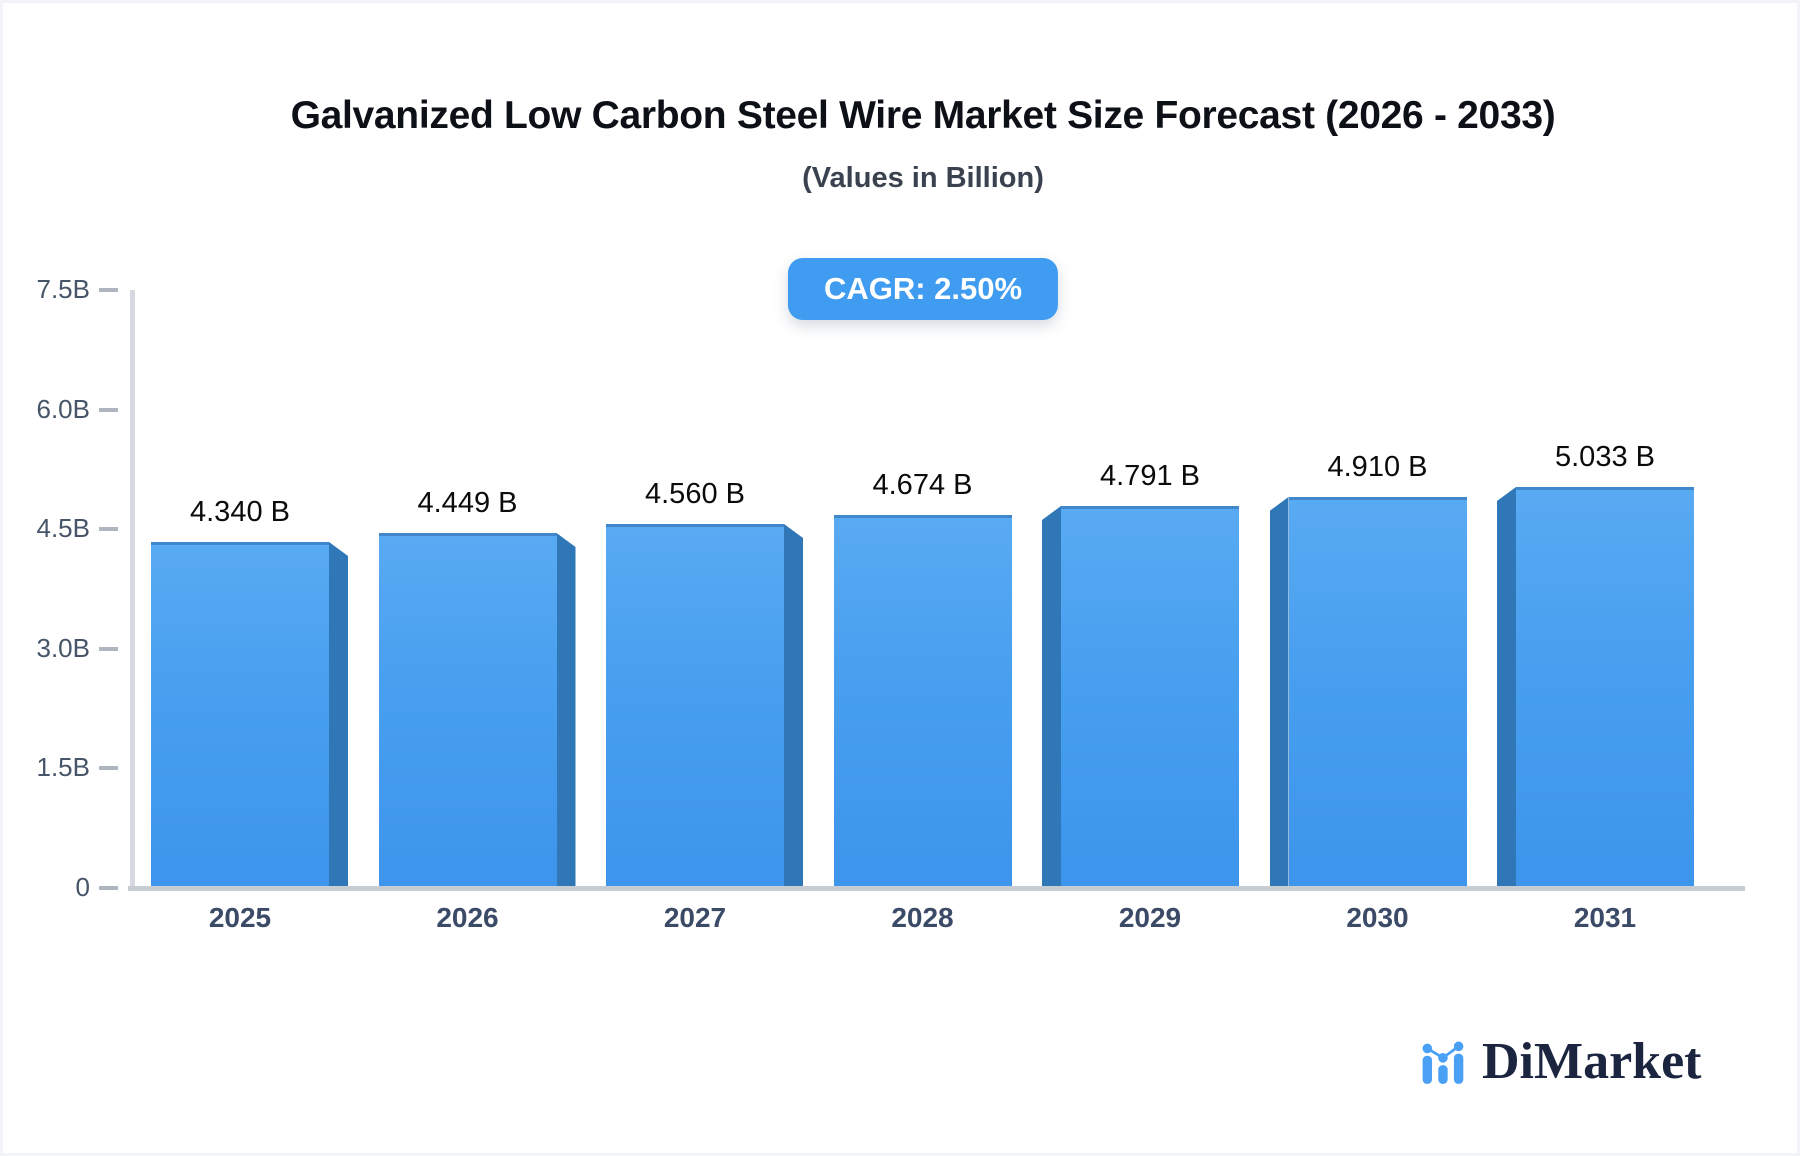  I want to click on bar-line-chart-icon, so click(1443, 1062).